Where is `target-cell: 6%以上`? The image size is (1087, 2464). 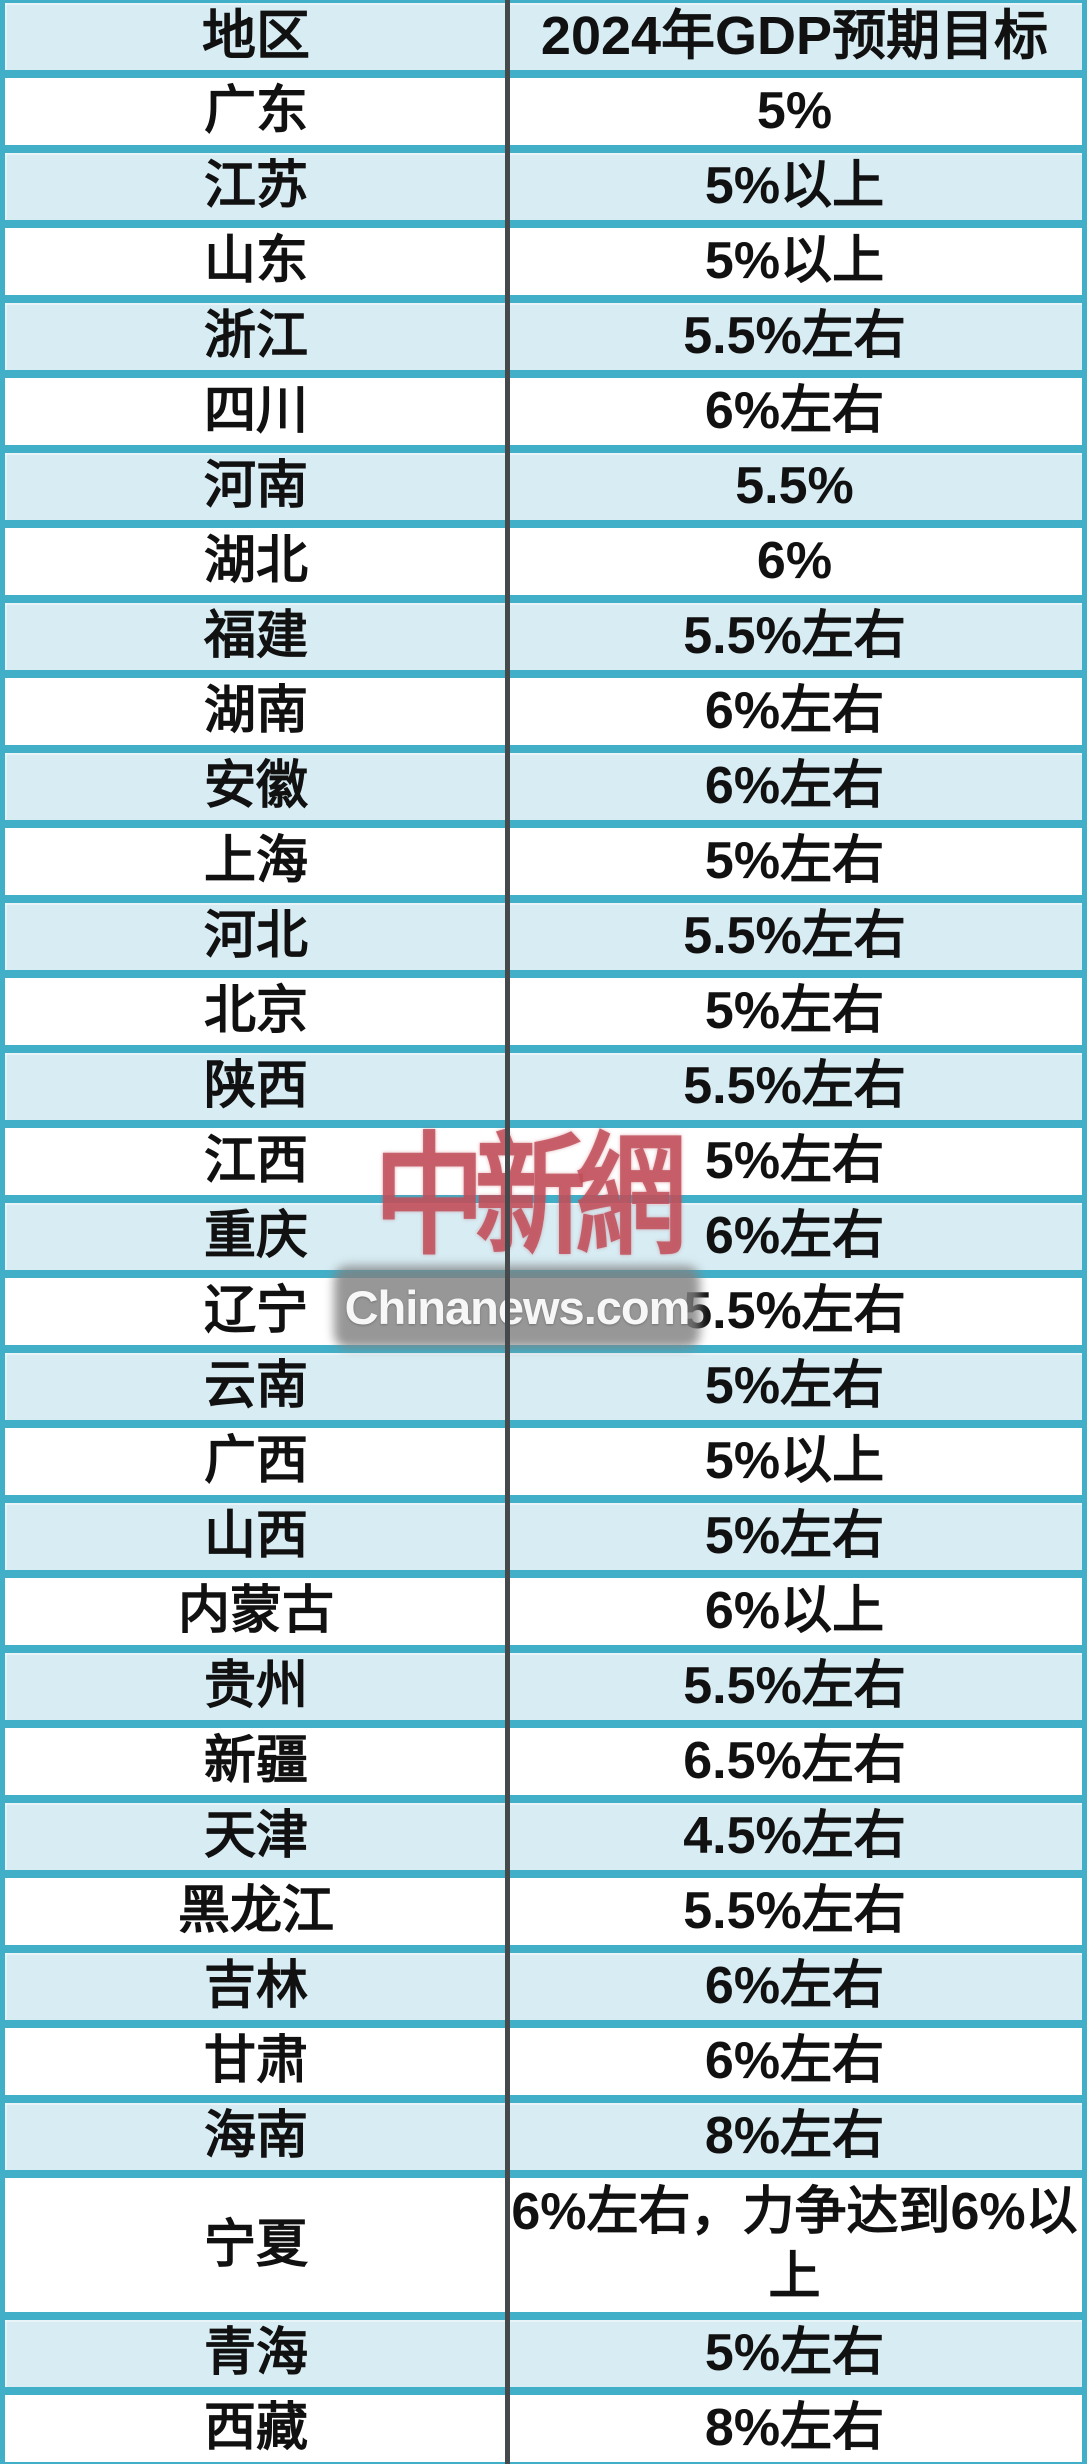 target-cell: 6%以上 is located at coordinates (794, 1611).